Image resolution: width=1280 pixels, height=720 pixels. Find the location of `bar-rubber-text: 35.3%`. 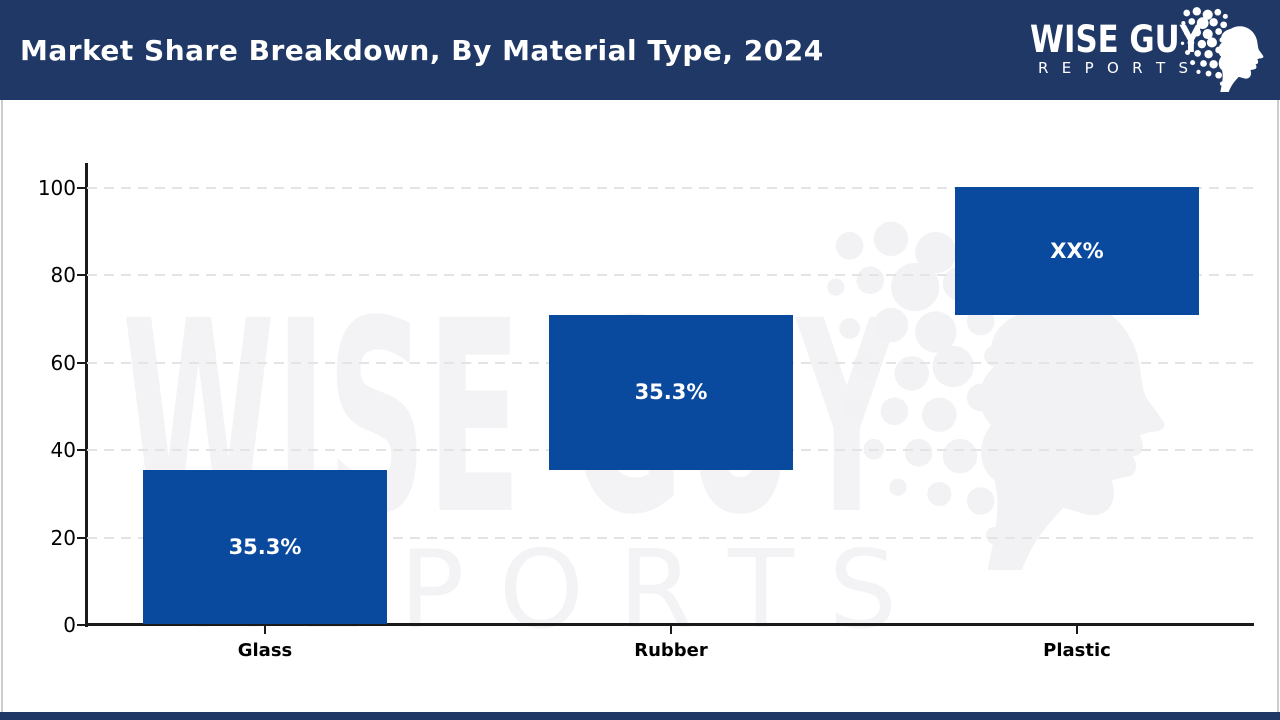

bar-rubber-text: 35.3% is located at coordinates (671, 392).